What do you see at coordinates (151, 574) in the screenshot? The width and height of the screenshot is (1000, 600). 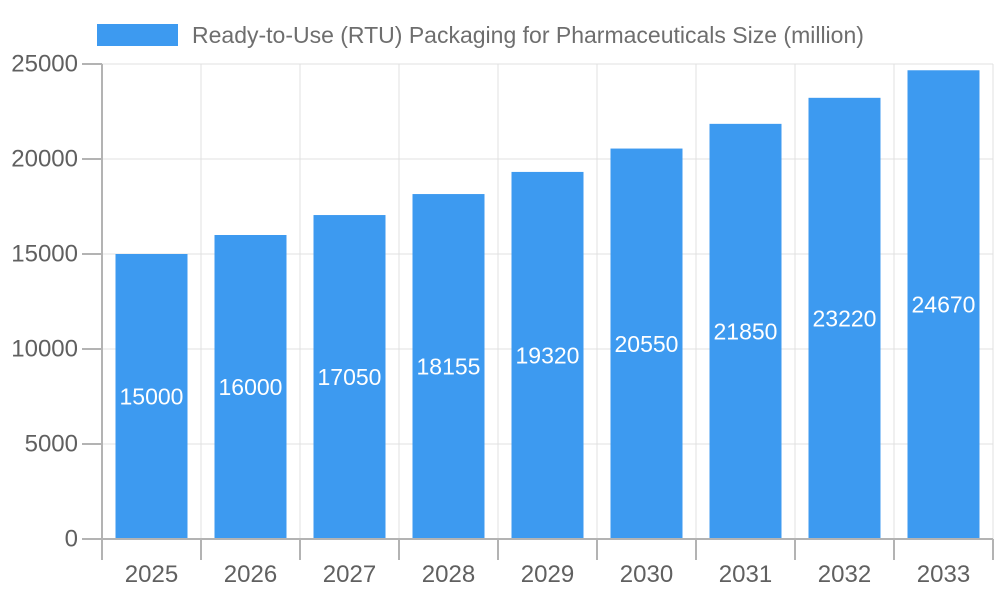 I see `x-tick-label: 2025` at bounding box center [151, 574].